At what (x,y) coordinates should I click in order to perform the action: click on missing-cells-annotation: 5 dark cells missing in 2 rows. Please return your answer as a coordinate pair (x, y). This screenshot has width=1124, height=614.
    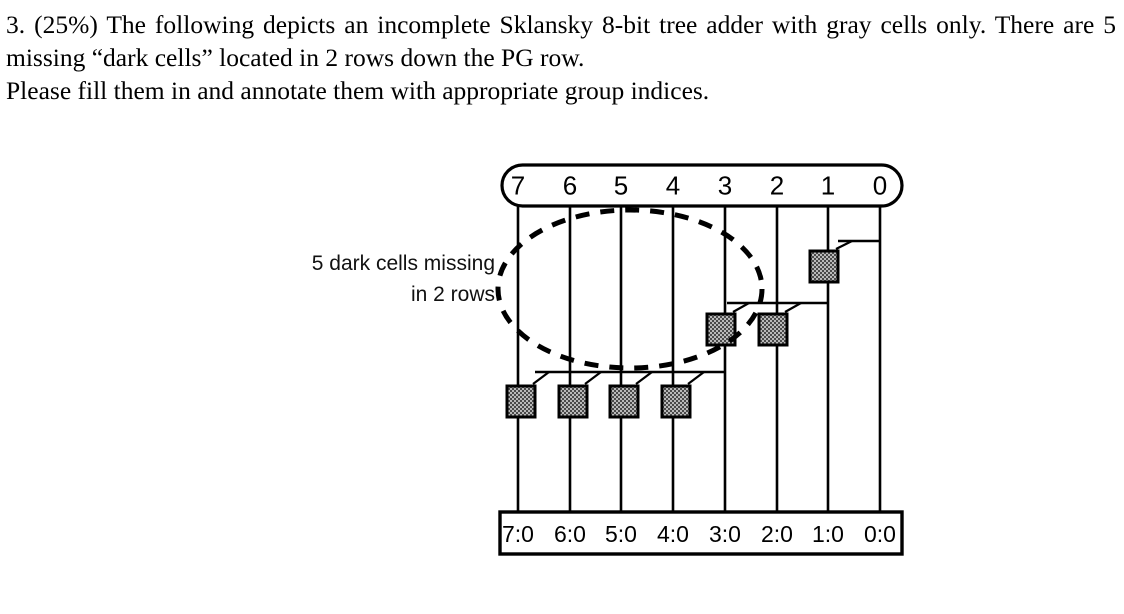
    Looking at the image, I should click on (350, 279).